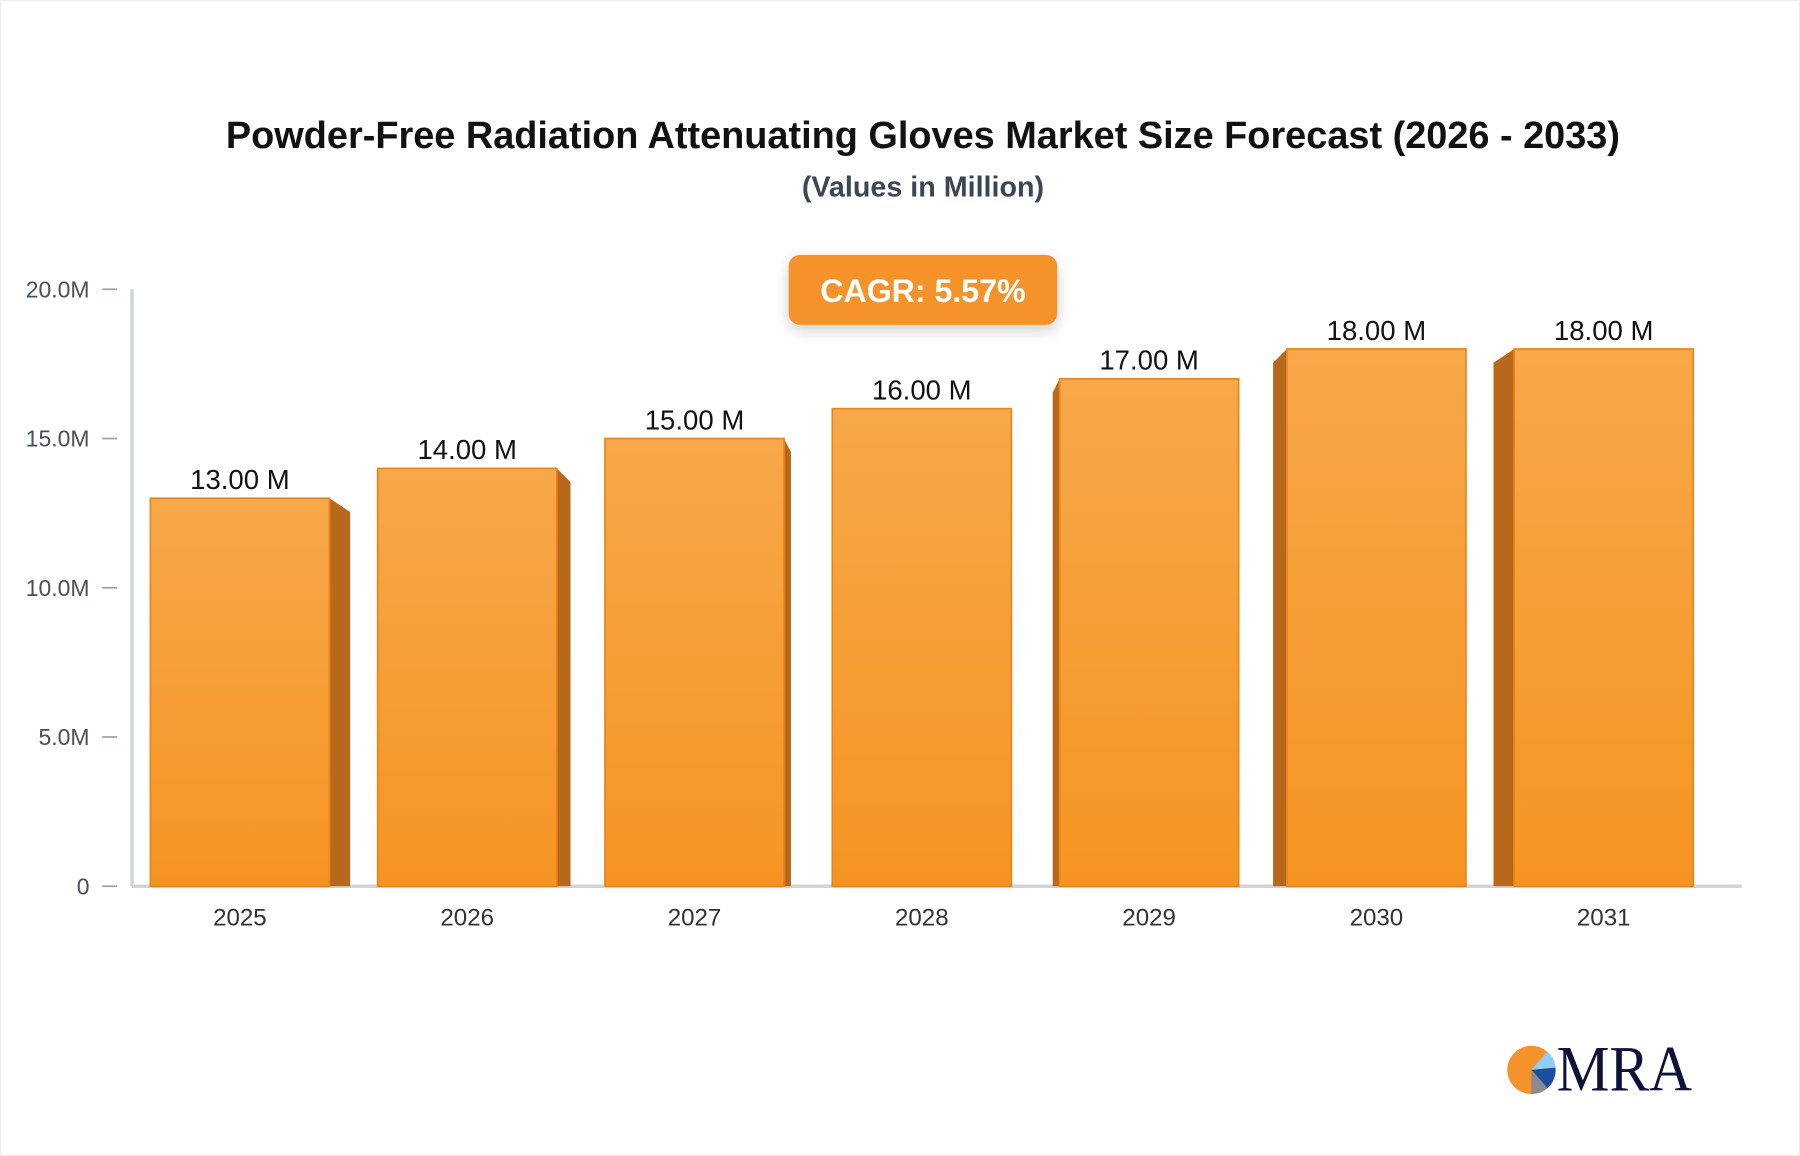  Describe the element at coordinates (467, 677) in the screenshot. I see `bar-2026` at that location.